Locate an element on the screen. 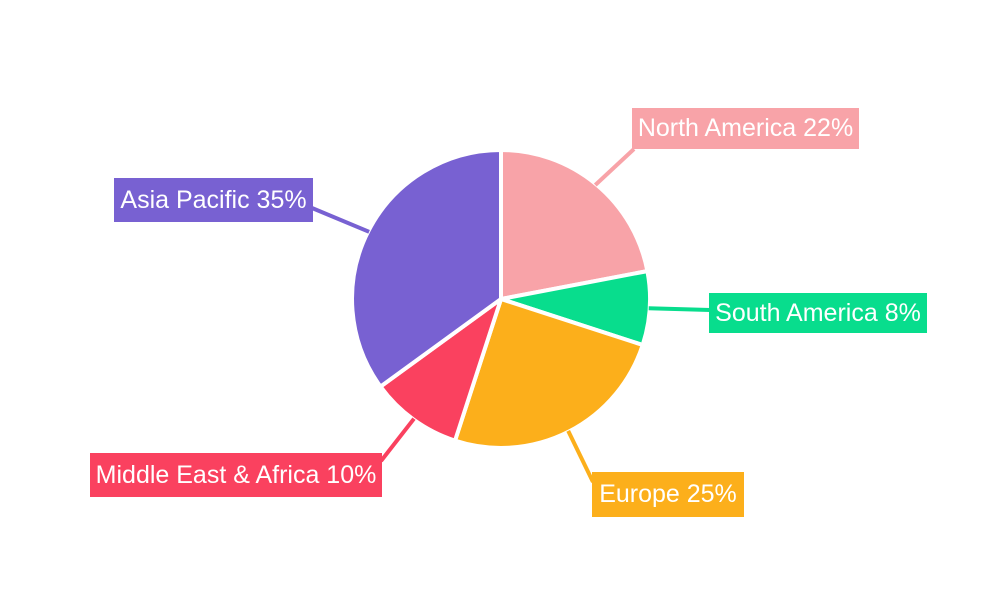 The image size is (1000, 600). leader-line-north-america is located at coordinates (614, 167).